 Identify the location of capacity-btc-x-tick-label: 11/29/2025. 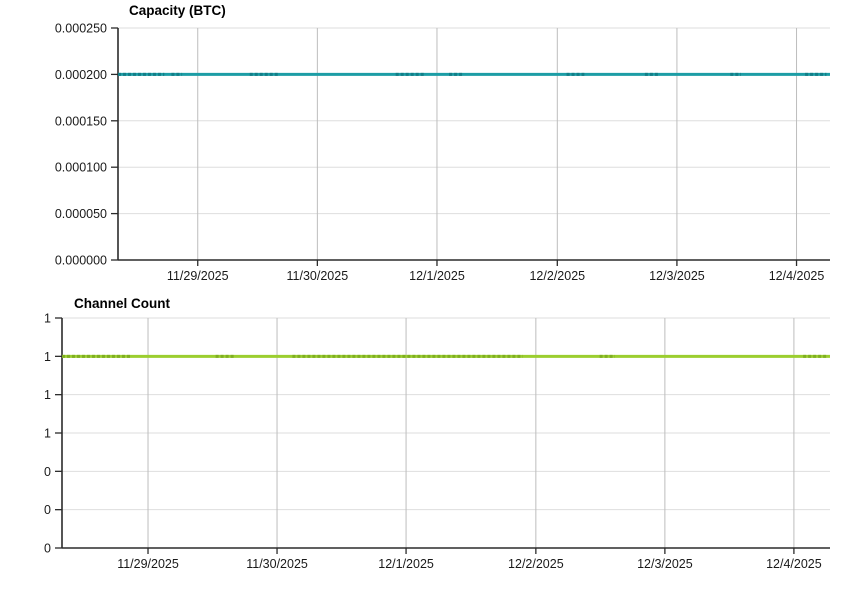
(198, 276).